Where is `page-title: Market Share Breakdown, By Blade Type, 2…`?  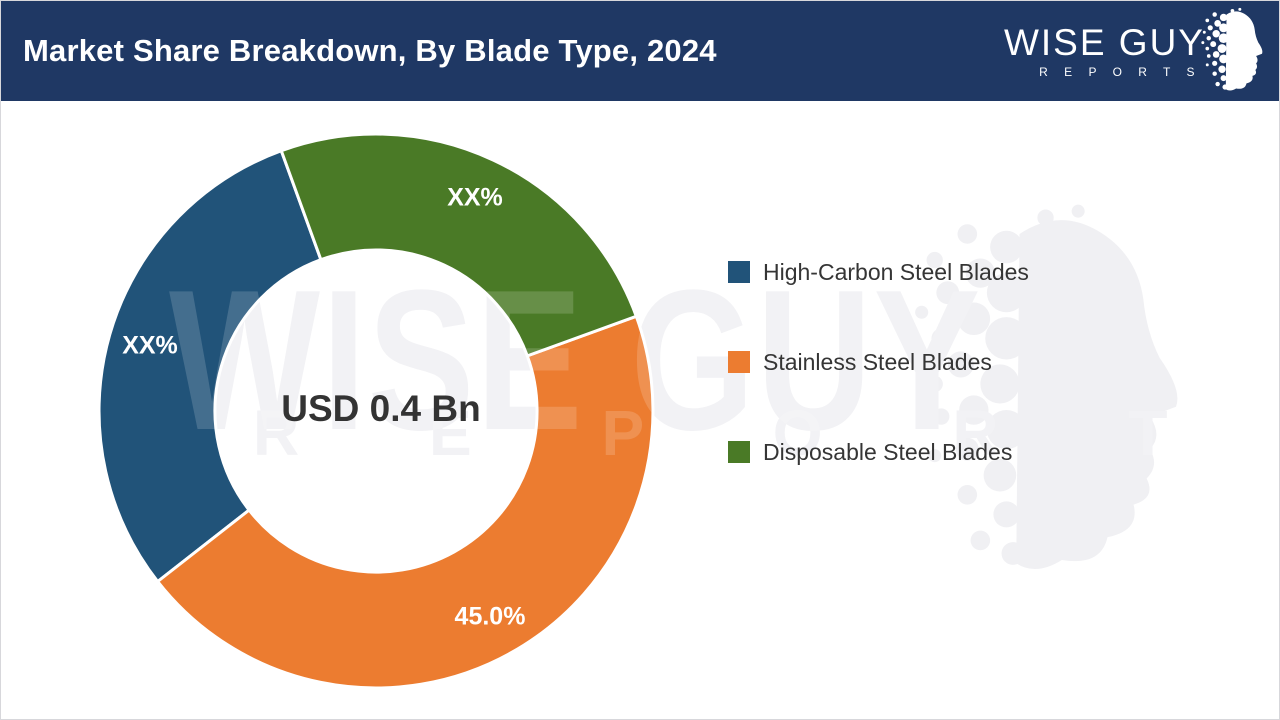 page-title: Market Share Breakdown, By Blade Type, 2… is located at coordinates (370, 50).